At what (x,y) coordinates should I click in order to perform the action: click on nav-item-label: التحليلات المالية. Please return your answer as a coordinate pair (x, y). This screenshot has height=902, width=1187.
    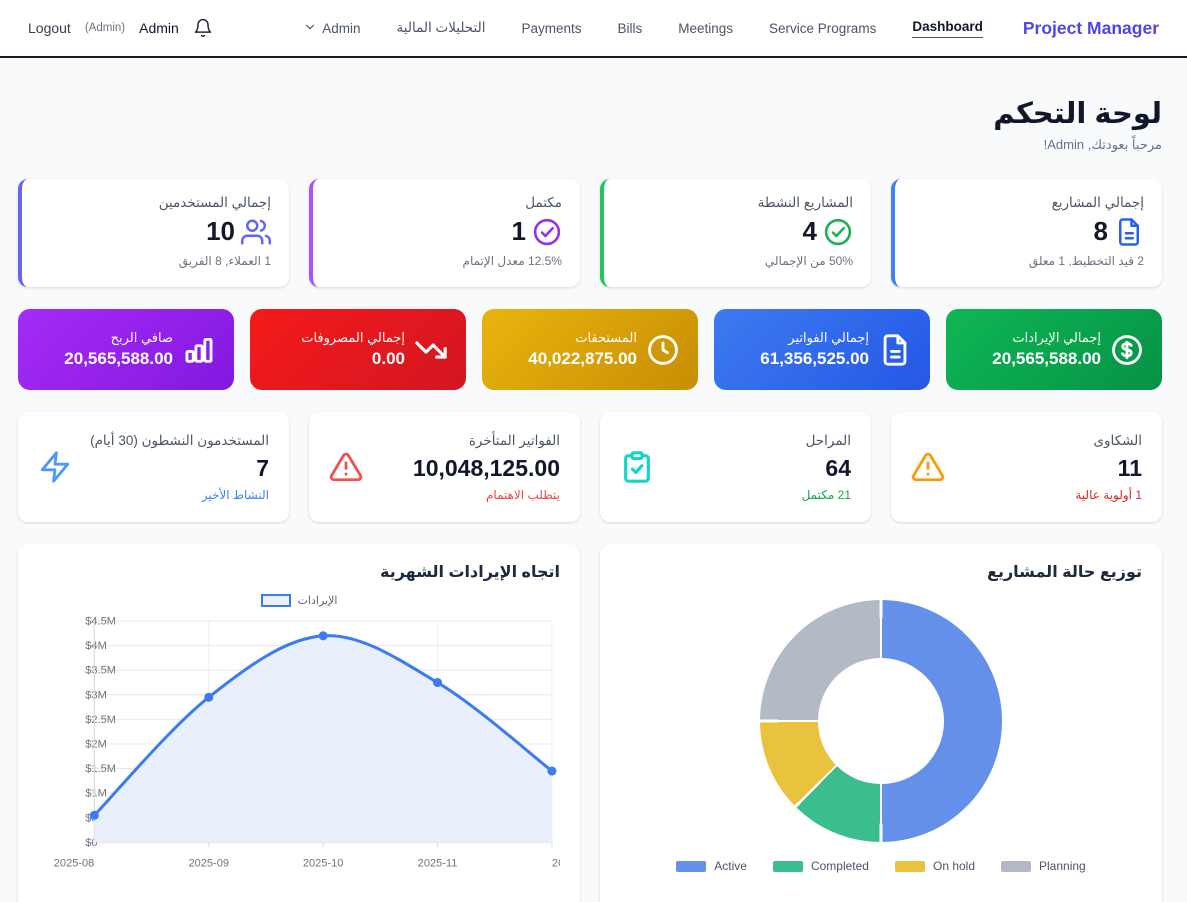
    Looking at the image, I should click on (441, 27).